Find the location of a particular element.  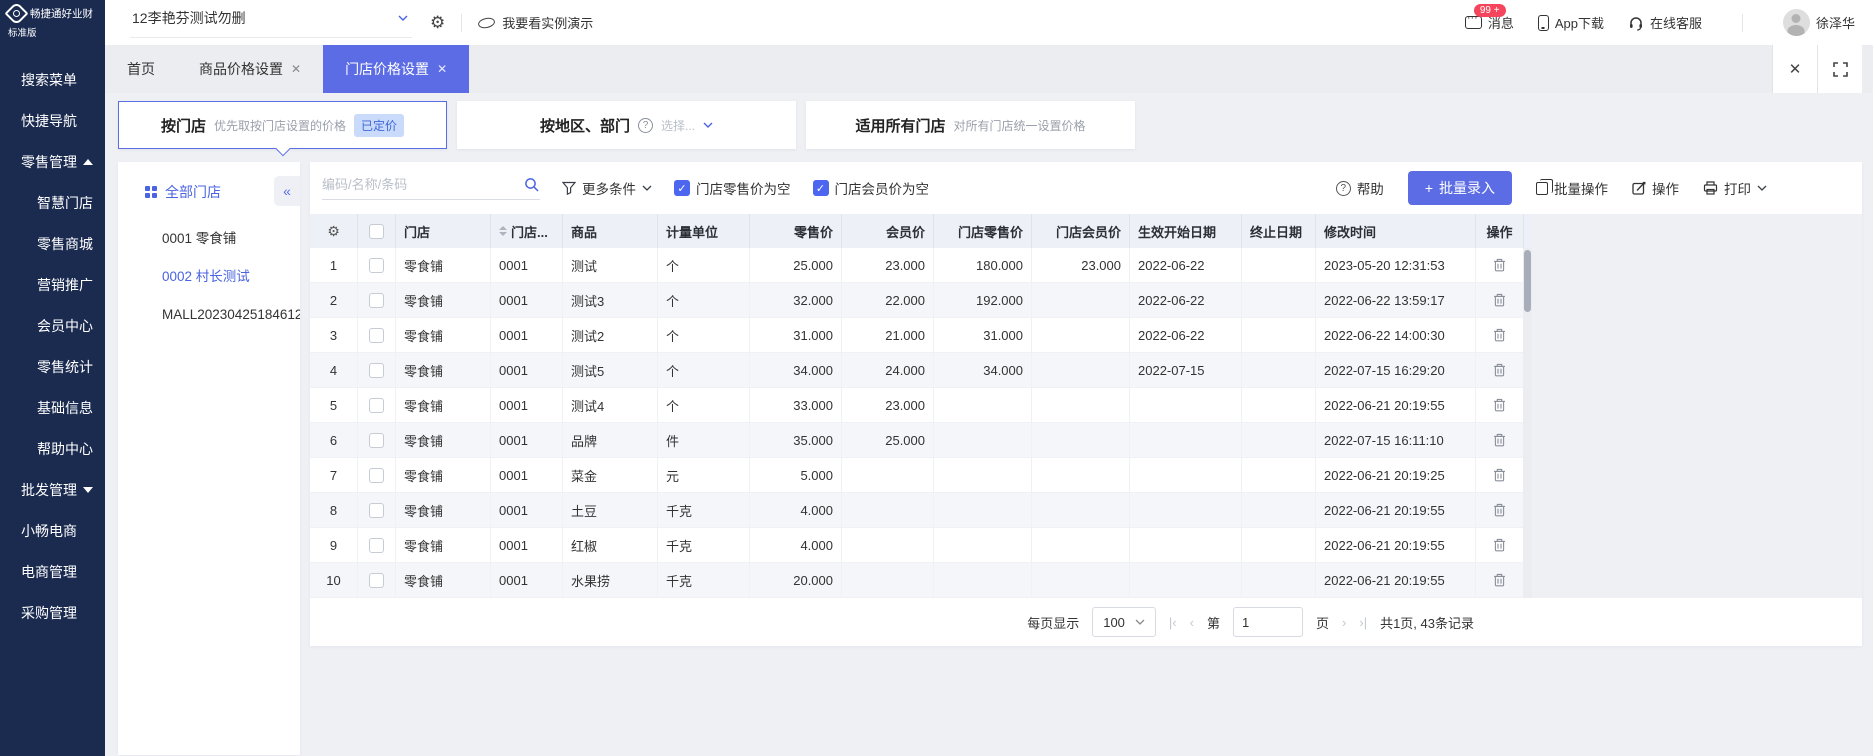

cell-mod: 2022-06-21 20:19:55 is located at coordinates (1396, 405).